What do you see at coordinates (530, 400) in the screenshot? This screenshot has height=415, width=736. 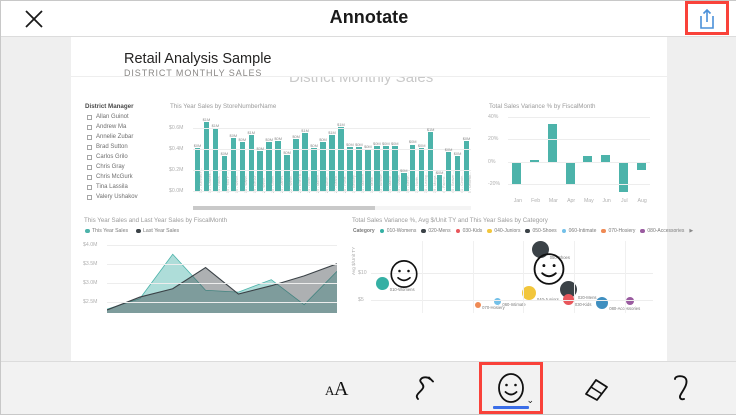 I see `chevron-down-icon: ⌄` at bounding box center [530, 400].